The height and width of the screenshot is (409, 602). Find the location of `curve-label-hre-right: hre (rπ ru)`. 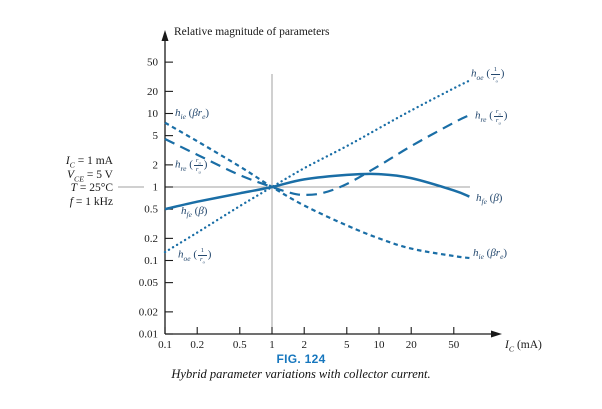

curve-label-hre-right: hre (rπ ru) is located at coordinates (491, 116).